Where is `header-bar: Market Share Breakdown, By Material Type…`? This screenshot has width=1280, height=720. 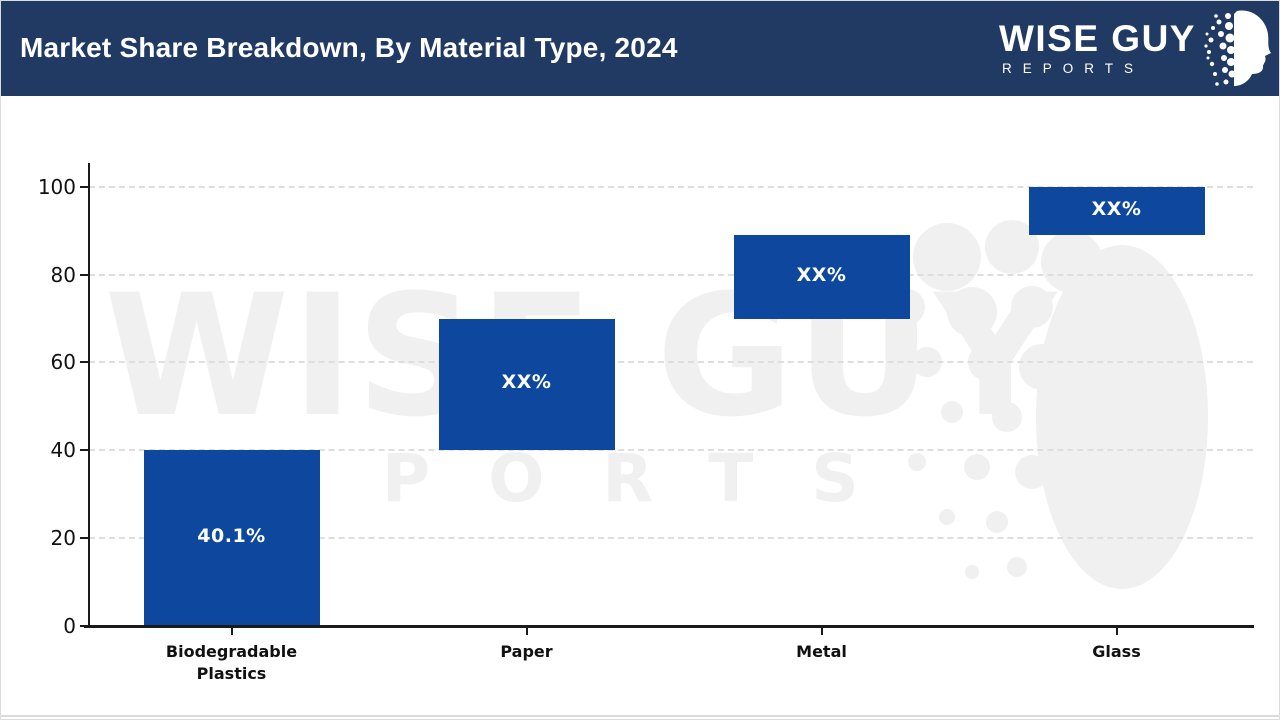
header-bar: Market Share Breakdown, By Material Type… is located at coordinates (640, 48).